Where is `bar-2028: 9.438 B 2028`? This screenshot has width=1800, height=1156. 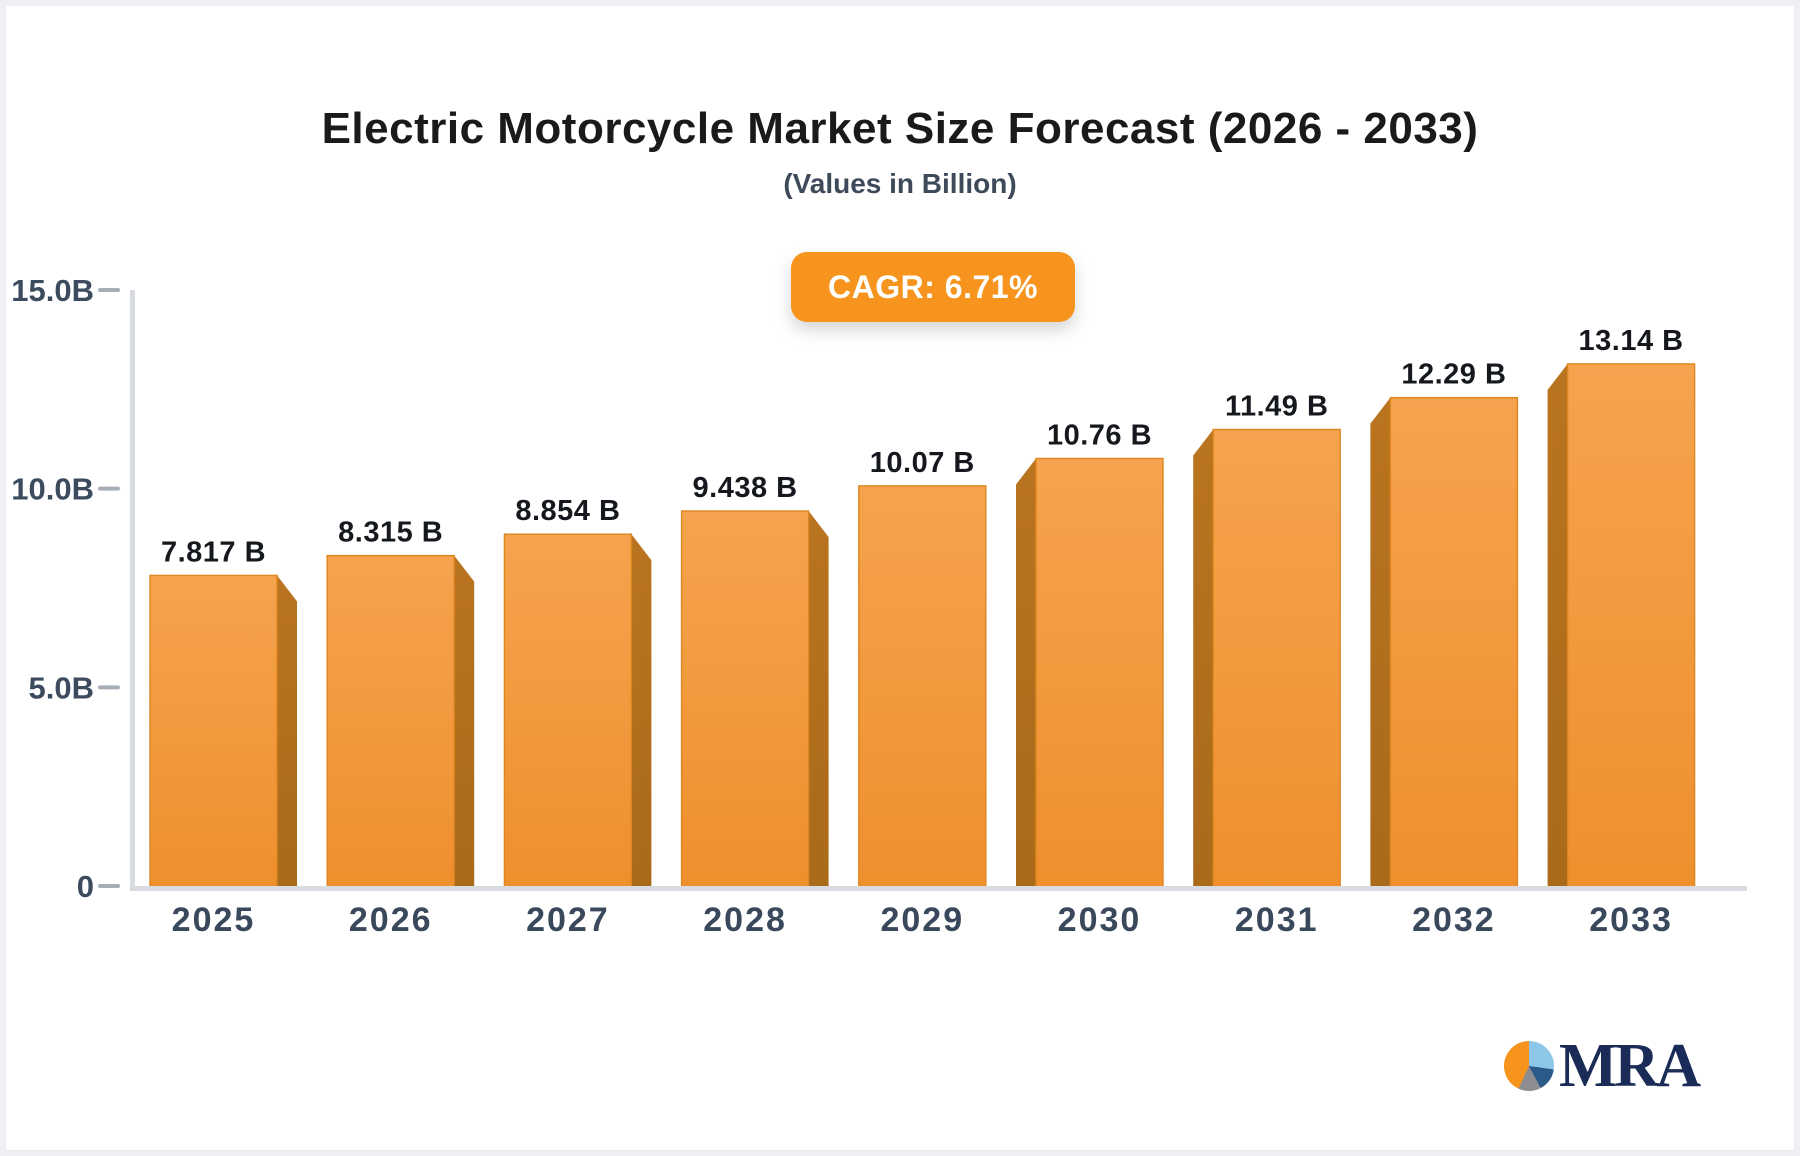
bar-2028: 9.438 B 2028 is located at coordinates (754, 705).